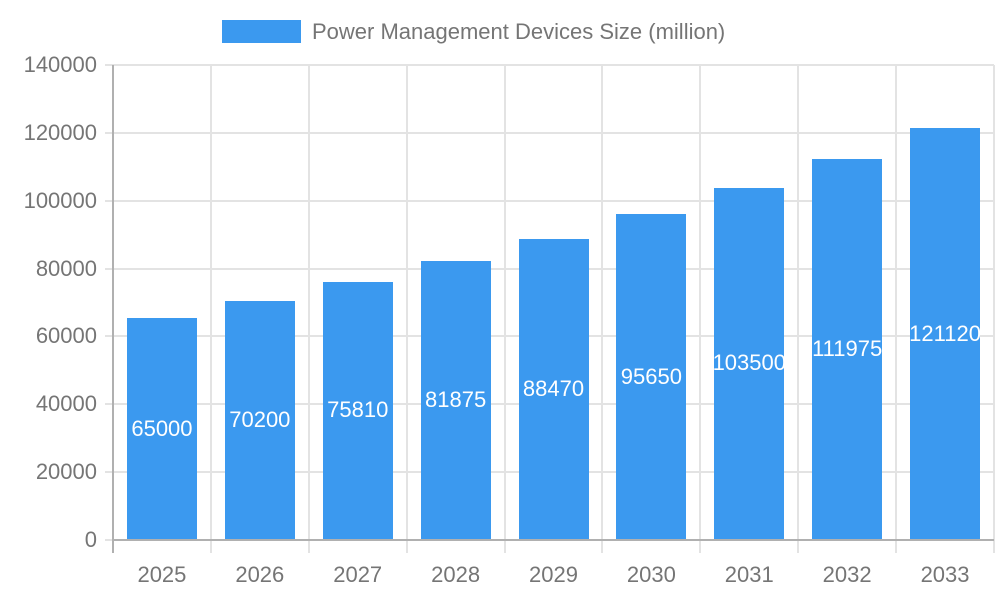  What do you see at coordinates (651, 574) in the screenshot?
I see `x-tick-label: 2030` at bounding box center [651, 574].